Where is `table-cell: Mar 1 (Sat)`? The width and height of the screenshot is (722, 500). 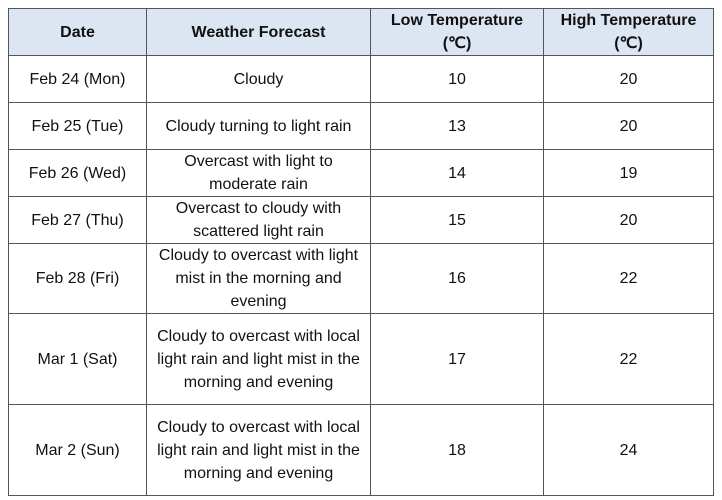 table-cell: Mar 1 (Sat) is located at coordinates (77, 359).